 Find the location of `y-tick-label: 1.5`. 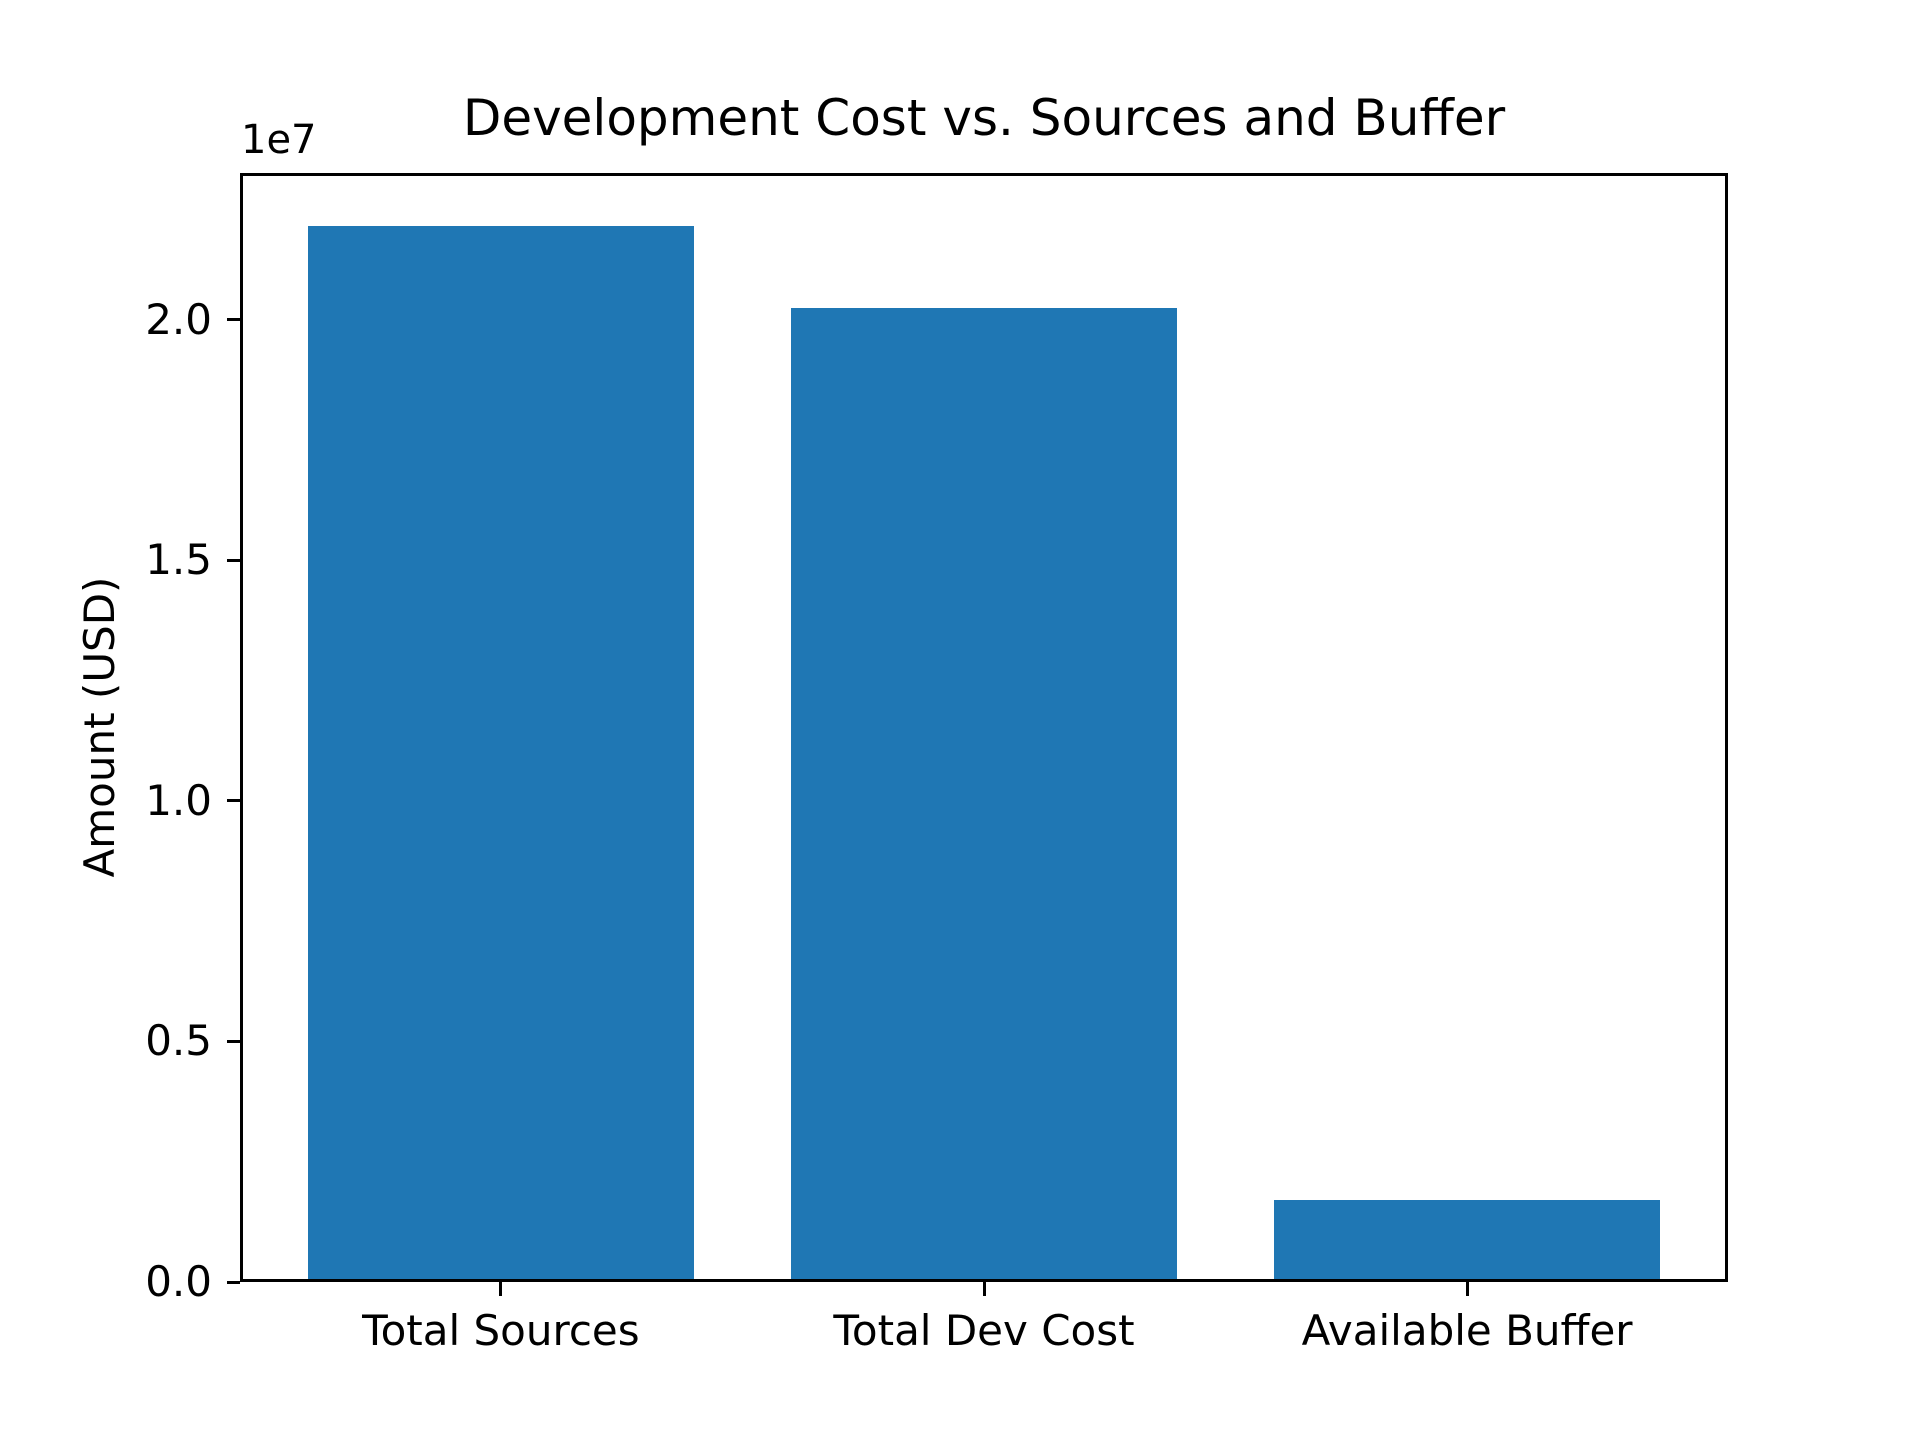

y-tick-label: 1.5 is located at coordinates (178, 560).